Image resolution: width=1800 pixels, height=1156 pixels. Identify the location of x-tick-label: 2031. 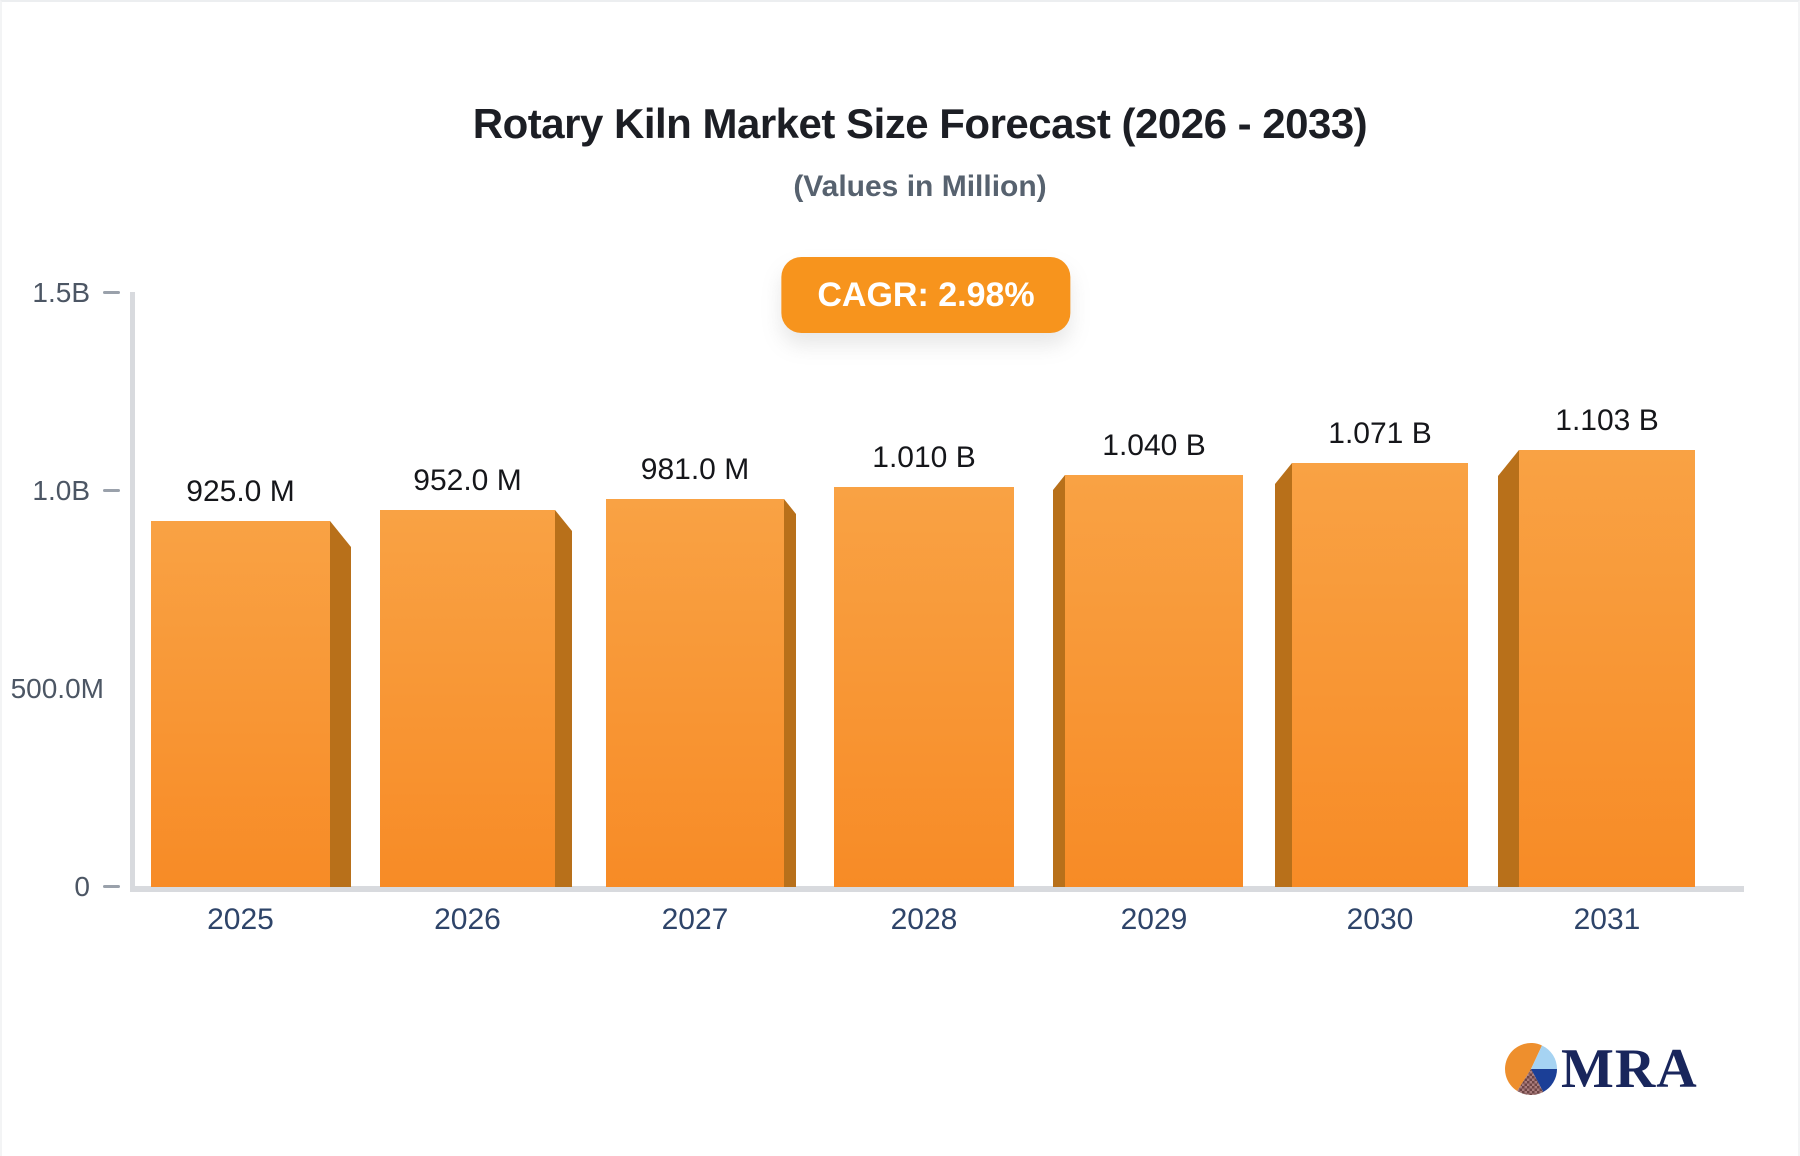
(1607, 919).